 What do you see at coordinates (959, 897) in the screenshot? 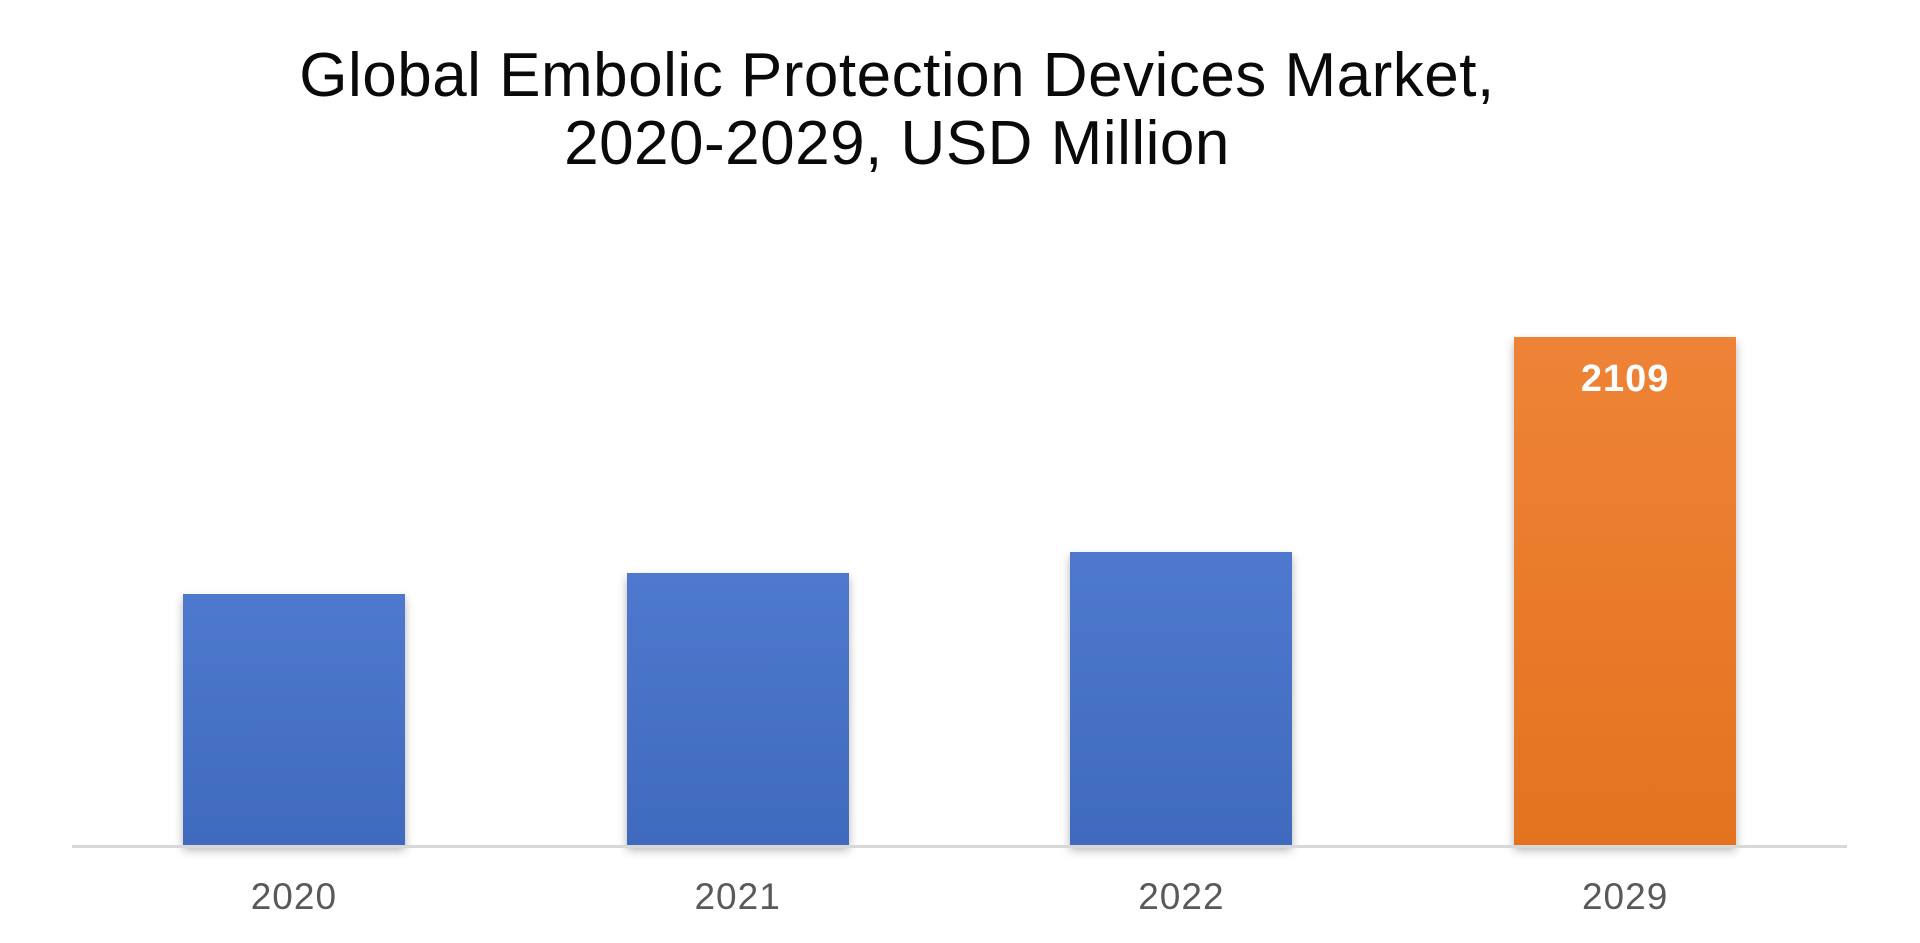
I see `x-axis-tick-row: 2020 2021 2022 2029` at bounding box center [959, 897].